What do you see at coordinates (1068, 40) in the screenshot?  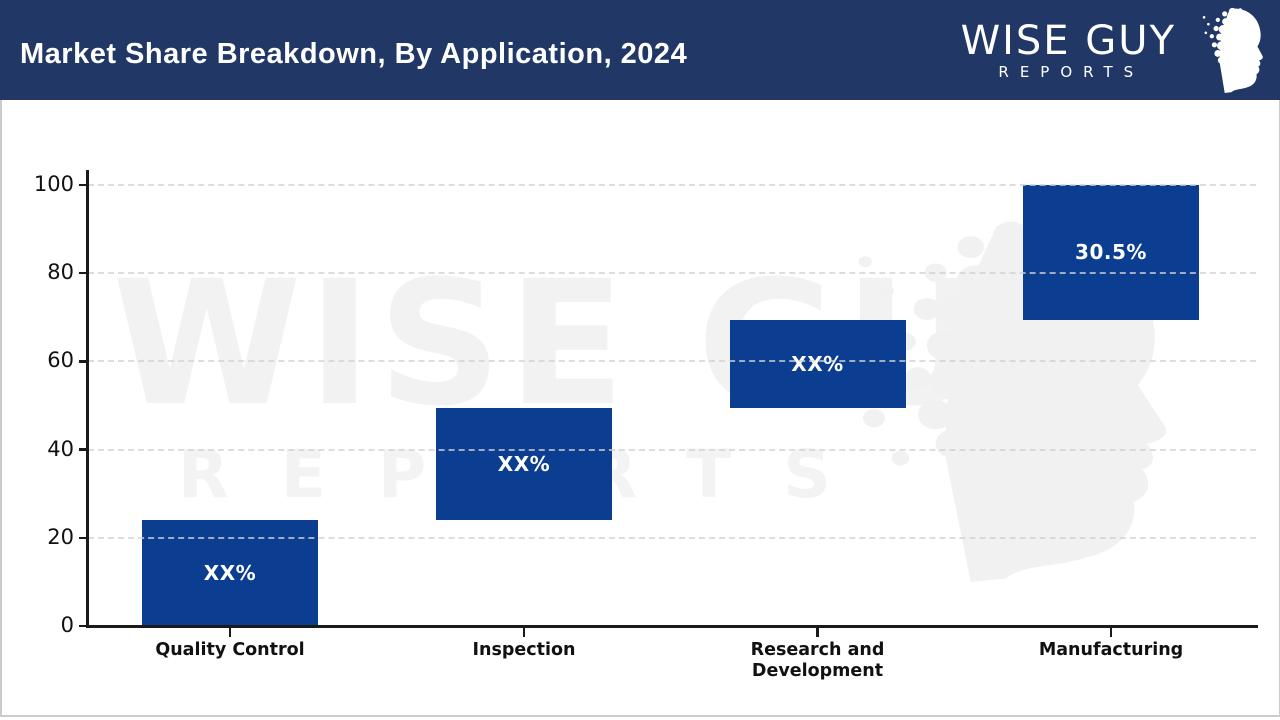 I see `logo-wordmark: WISE GUY` at bounding box center [1068, 40].